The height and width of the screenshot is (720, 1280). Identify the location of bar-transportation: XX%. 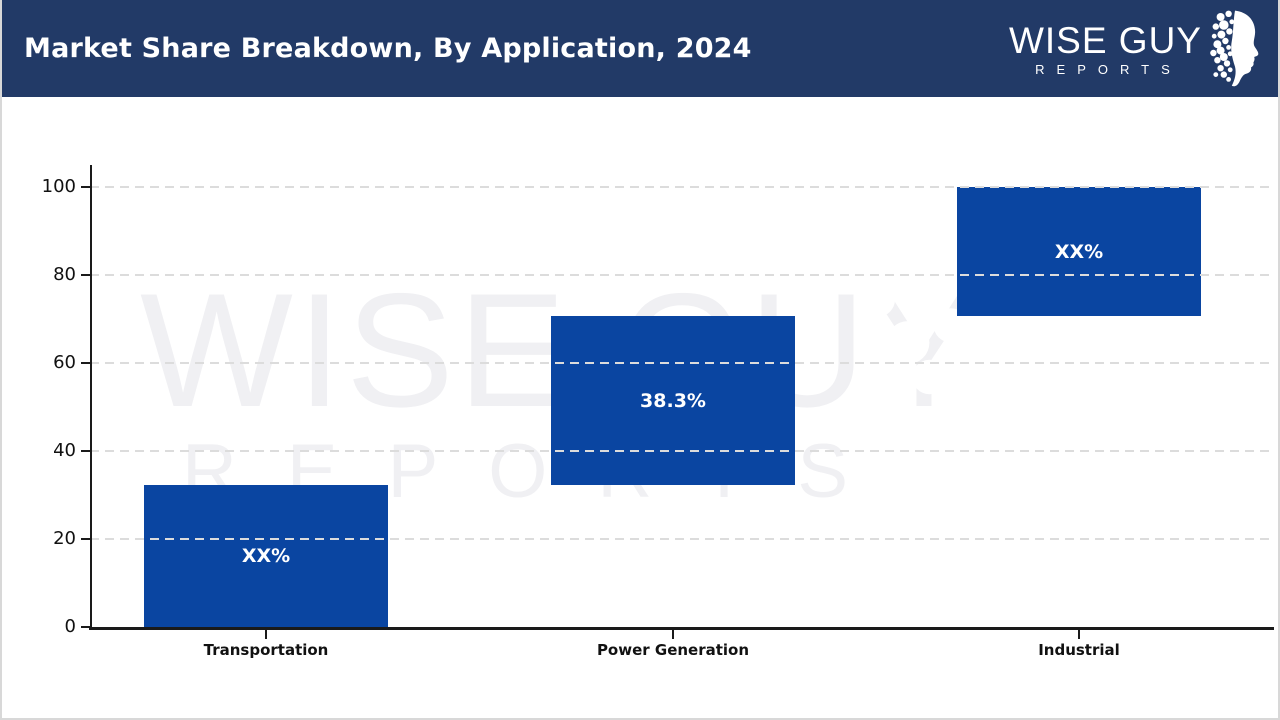
(266, 555).